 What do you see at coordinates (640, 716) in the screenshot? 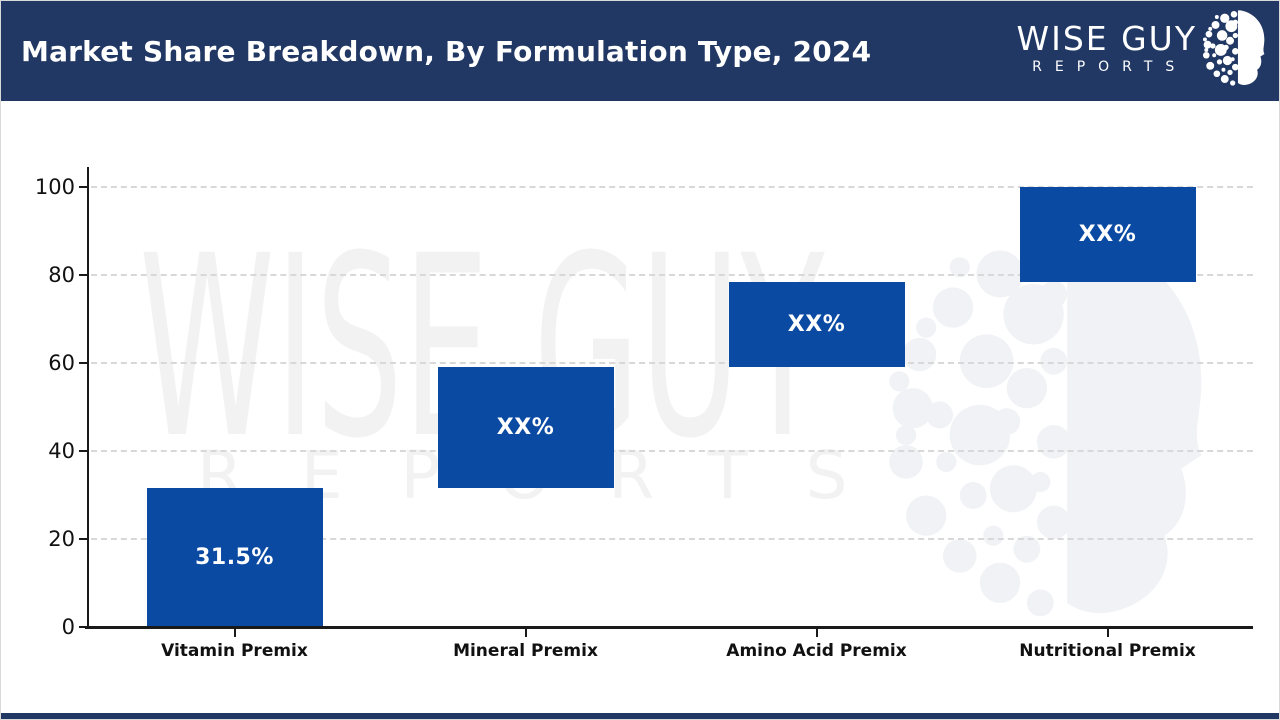
I see `footer-bar` at bounding box center [640, 716].